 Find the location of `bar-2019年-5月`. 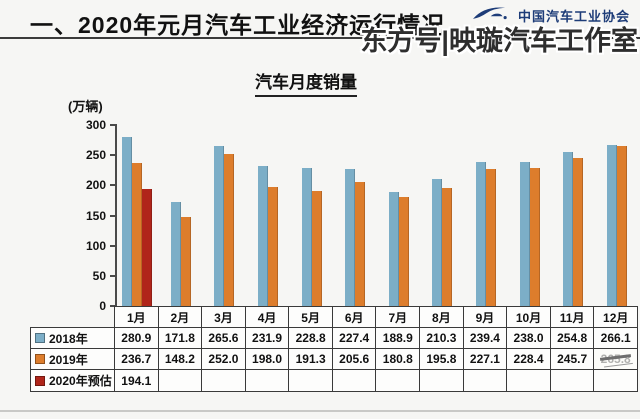

bar-2019年-5月 is located at coordinates (316, 248).